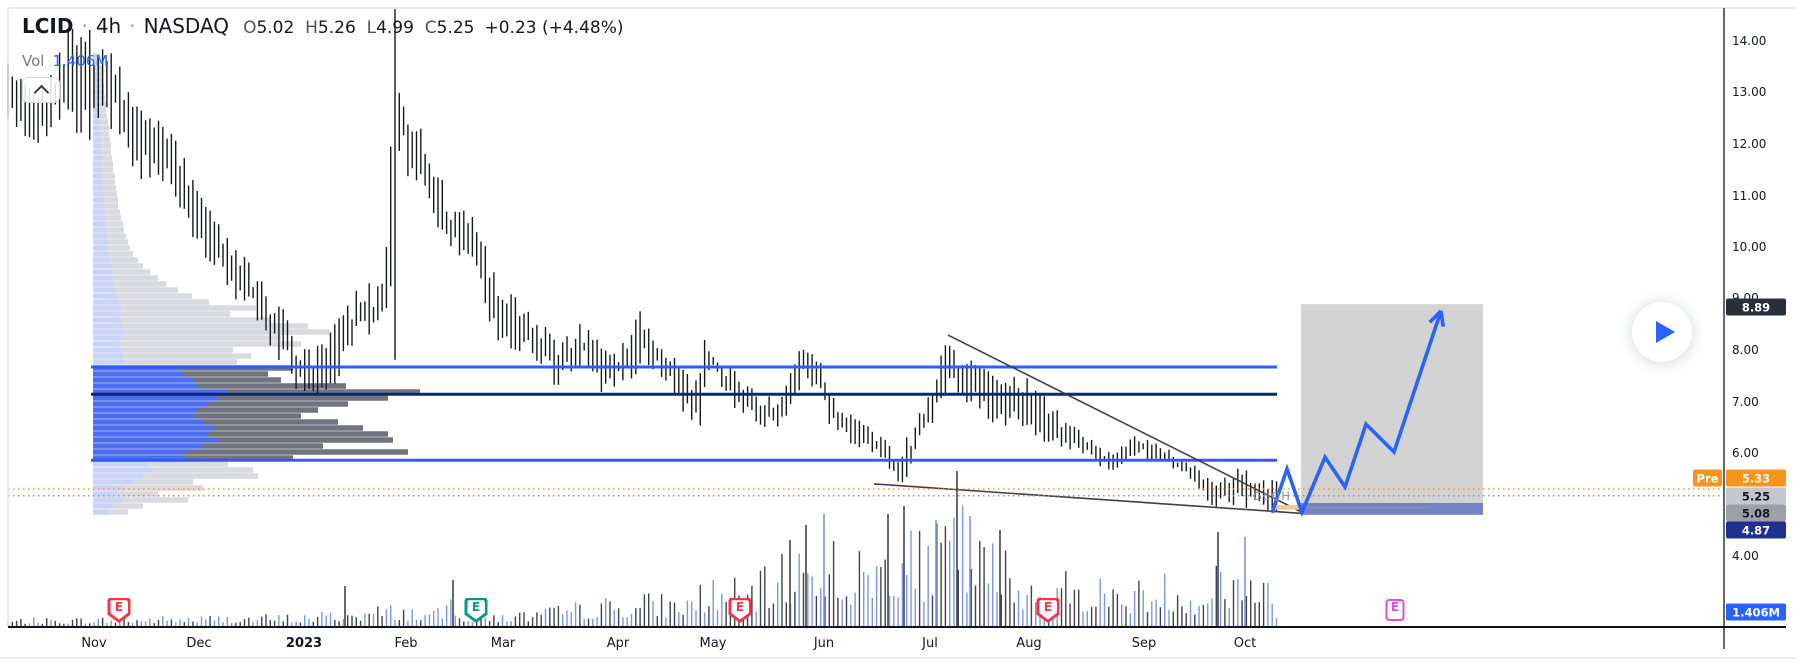 This screenshot has height=666, width=1796. Describe the element at coordinates (1749, 92) in the screenshot. I see `price-tick-label: 13.00` at that location.